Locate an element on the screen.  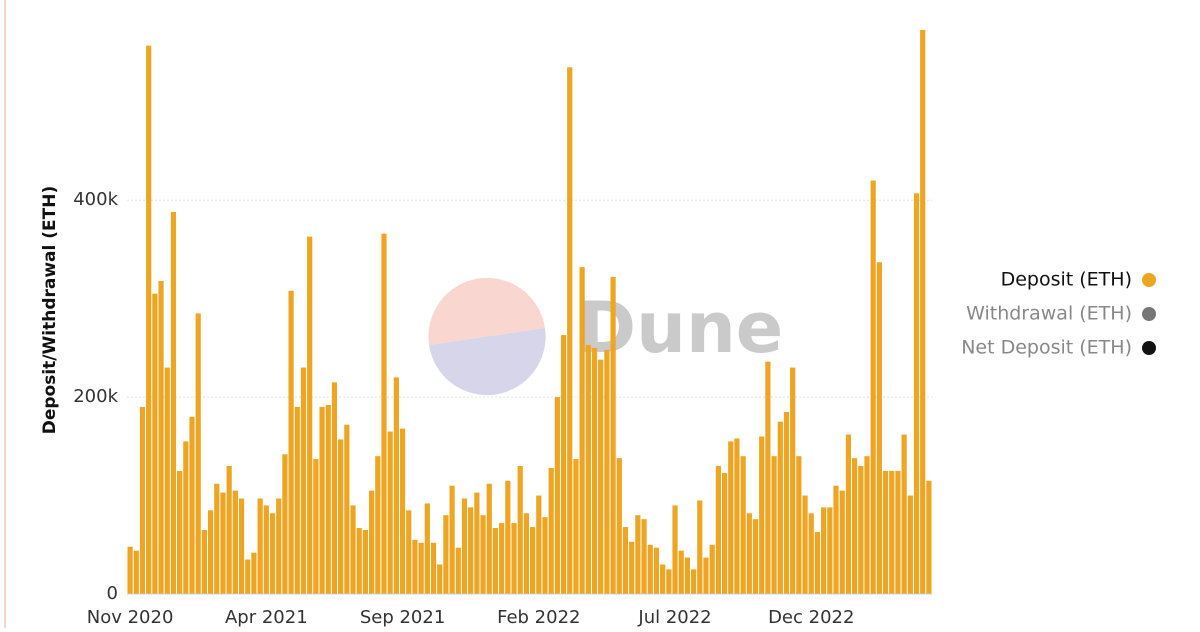
x-tick-label: Apr 2021 is located at coordinates (266, 617).